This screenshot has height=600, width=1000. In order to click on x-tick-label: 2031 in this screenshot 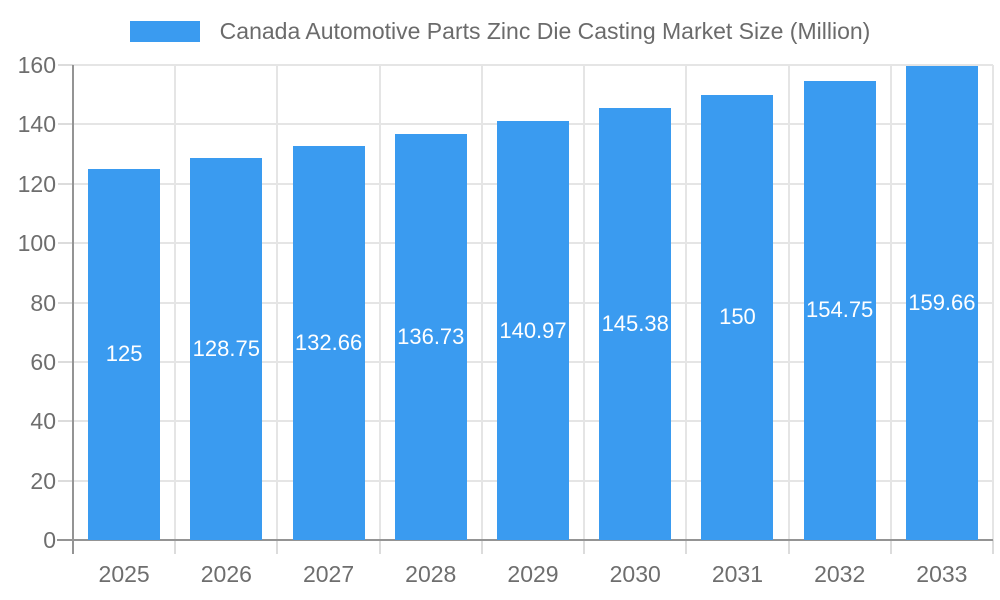, I will do `click(737, 574)`.